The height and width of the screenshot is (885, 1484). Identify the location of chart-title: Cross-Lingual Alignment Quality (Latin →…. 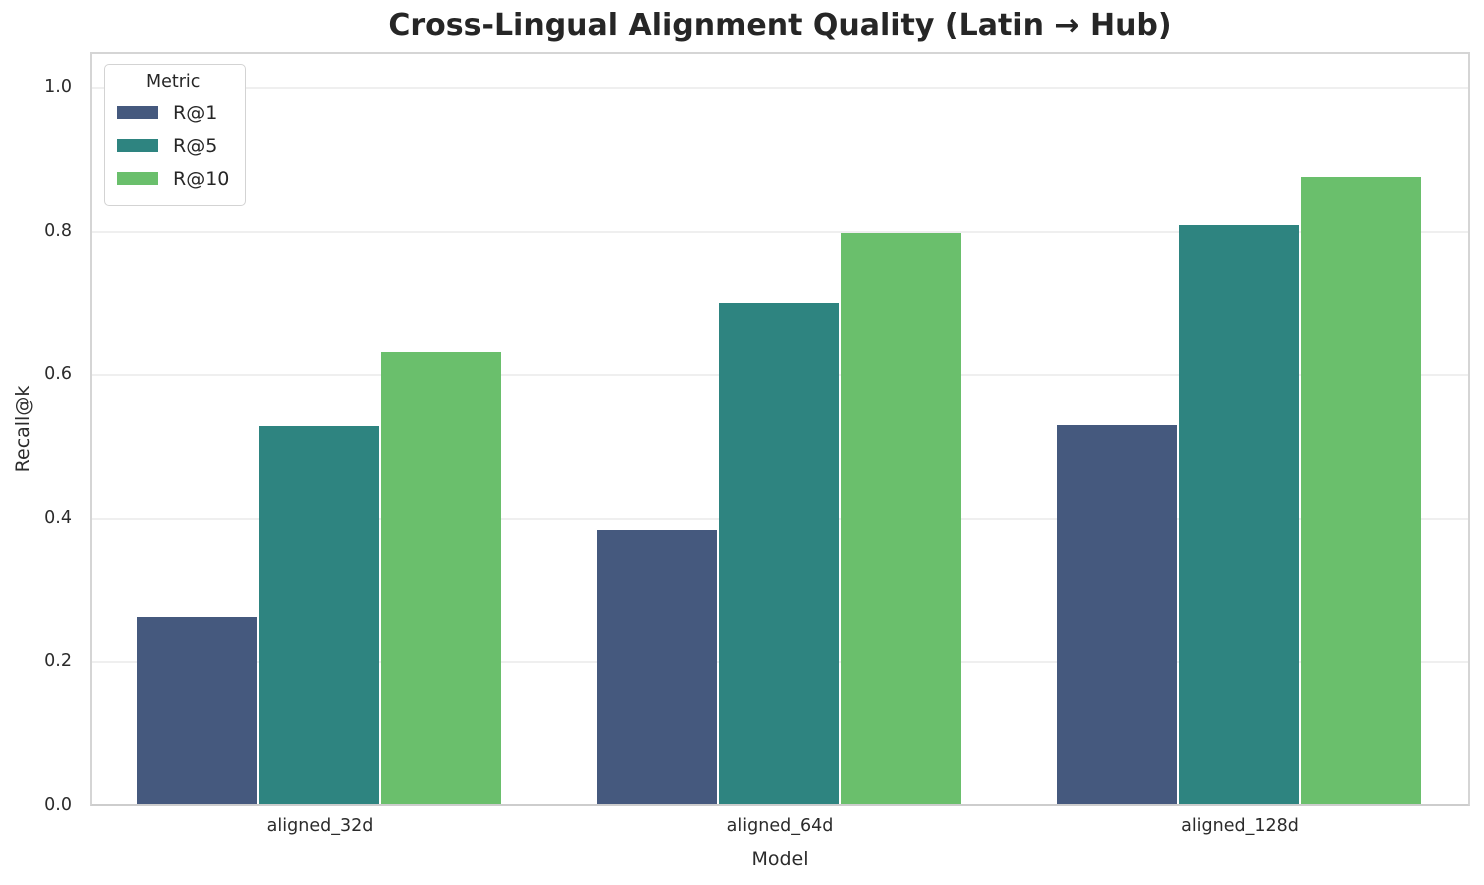
(780, 25).